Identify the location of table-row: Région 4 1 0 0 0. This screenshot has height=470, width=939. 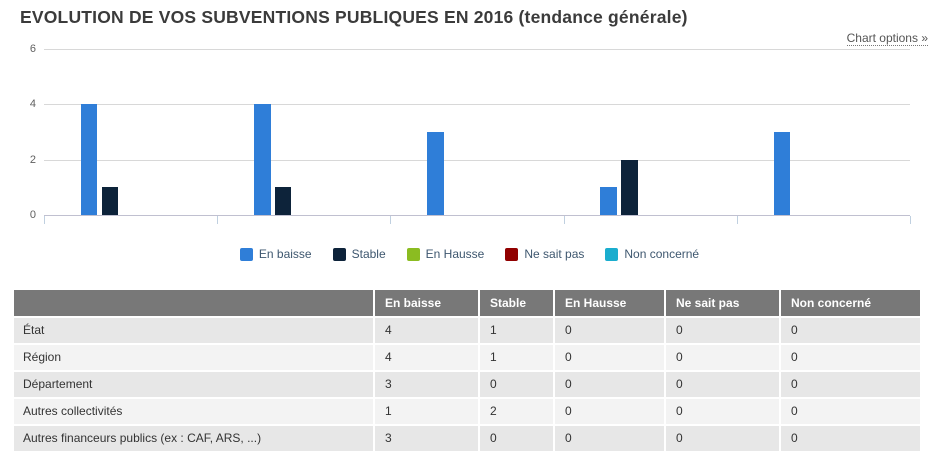
(467, 357).